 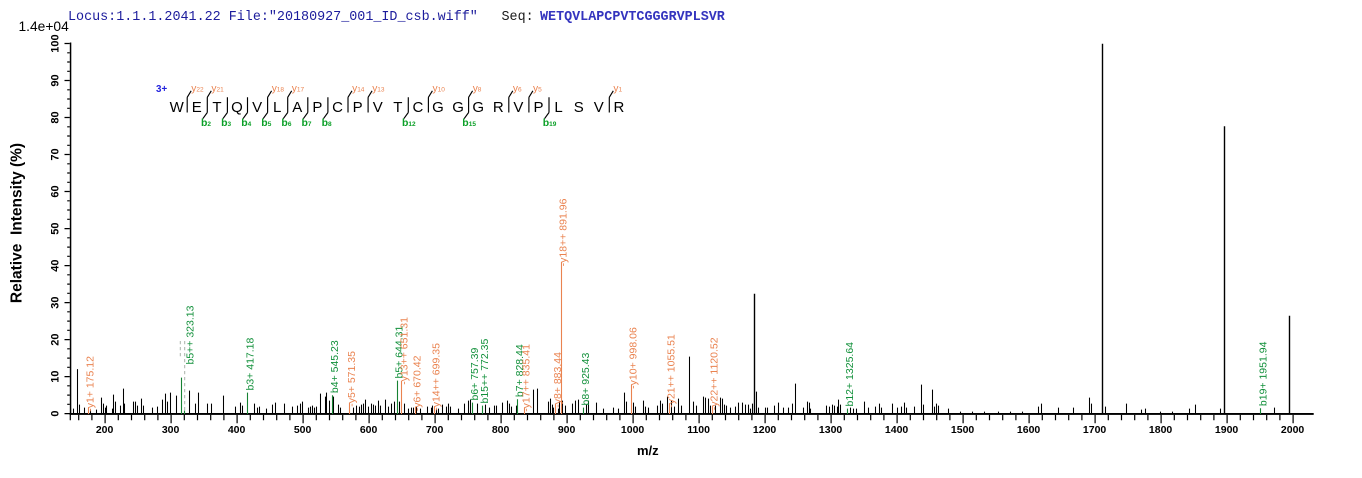 What do you see at coordinates (715, 373) in the screenshot?
I see `svg-text: -y22++ 1120.52` at bounding box center [715, 373].